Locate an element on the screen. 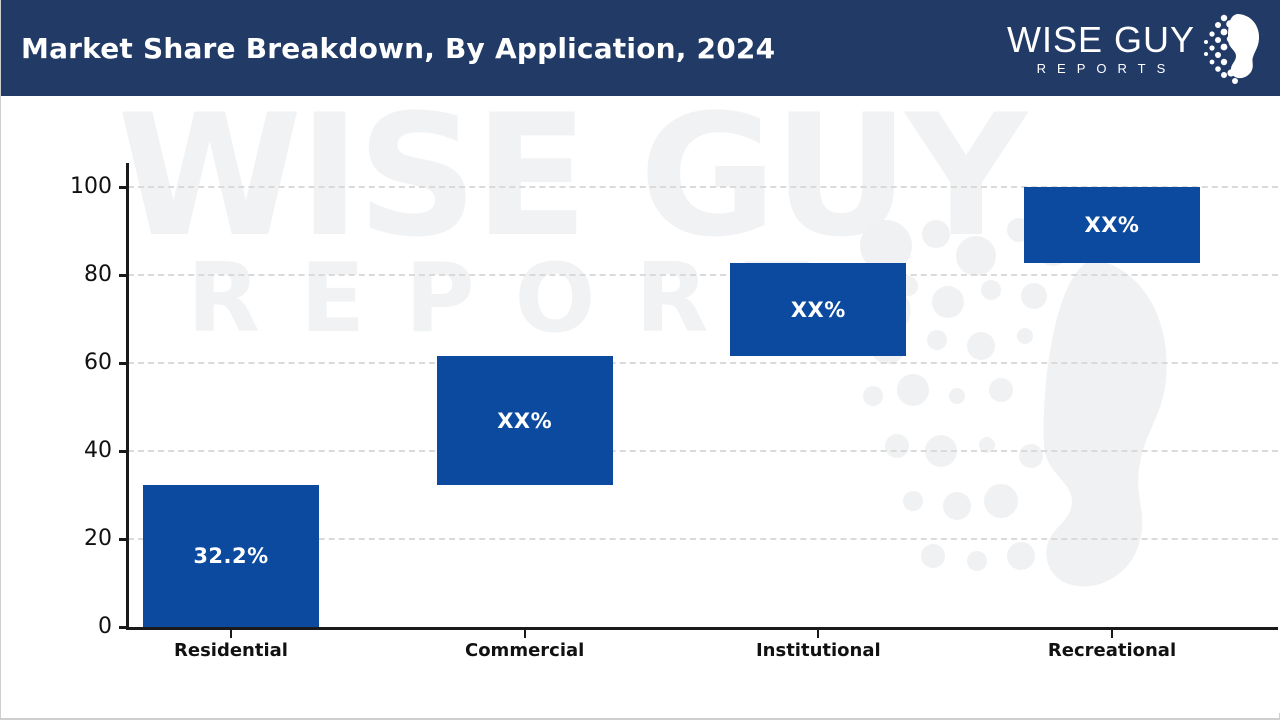 The height and width of the screenshot is (720, 1280). wiseguy-logo-text: WISE GUY REPORTS is located at coordinates (1100, 47).